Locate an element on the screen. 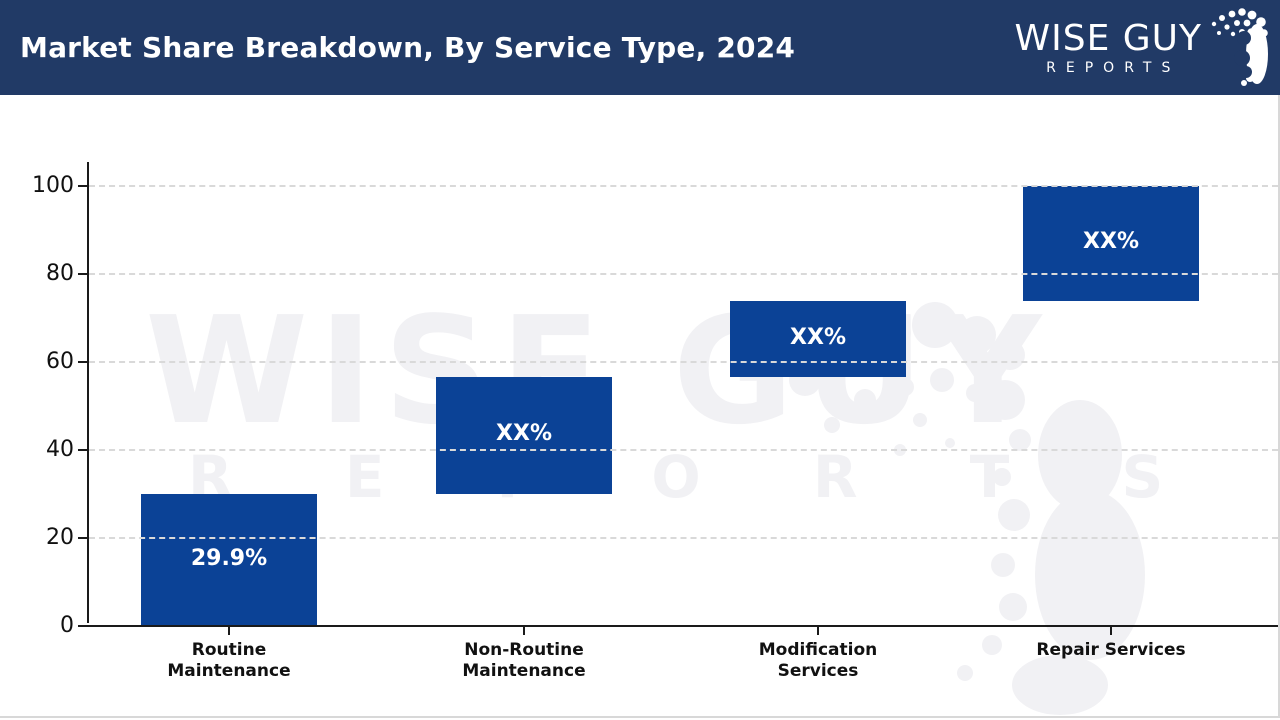  y-tick-label-60: 60 is located at coordinates (60, 361).